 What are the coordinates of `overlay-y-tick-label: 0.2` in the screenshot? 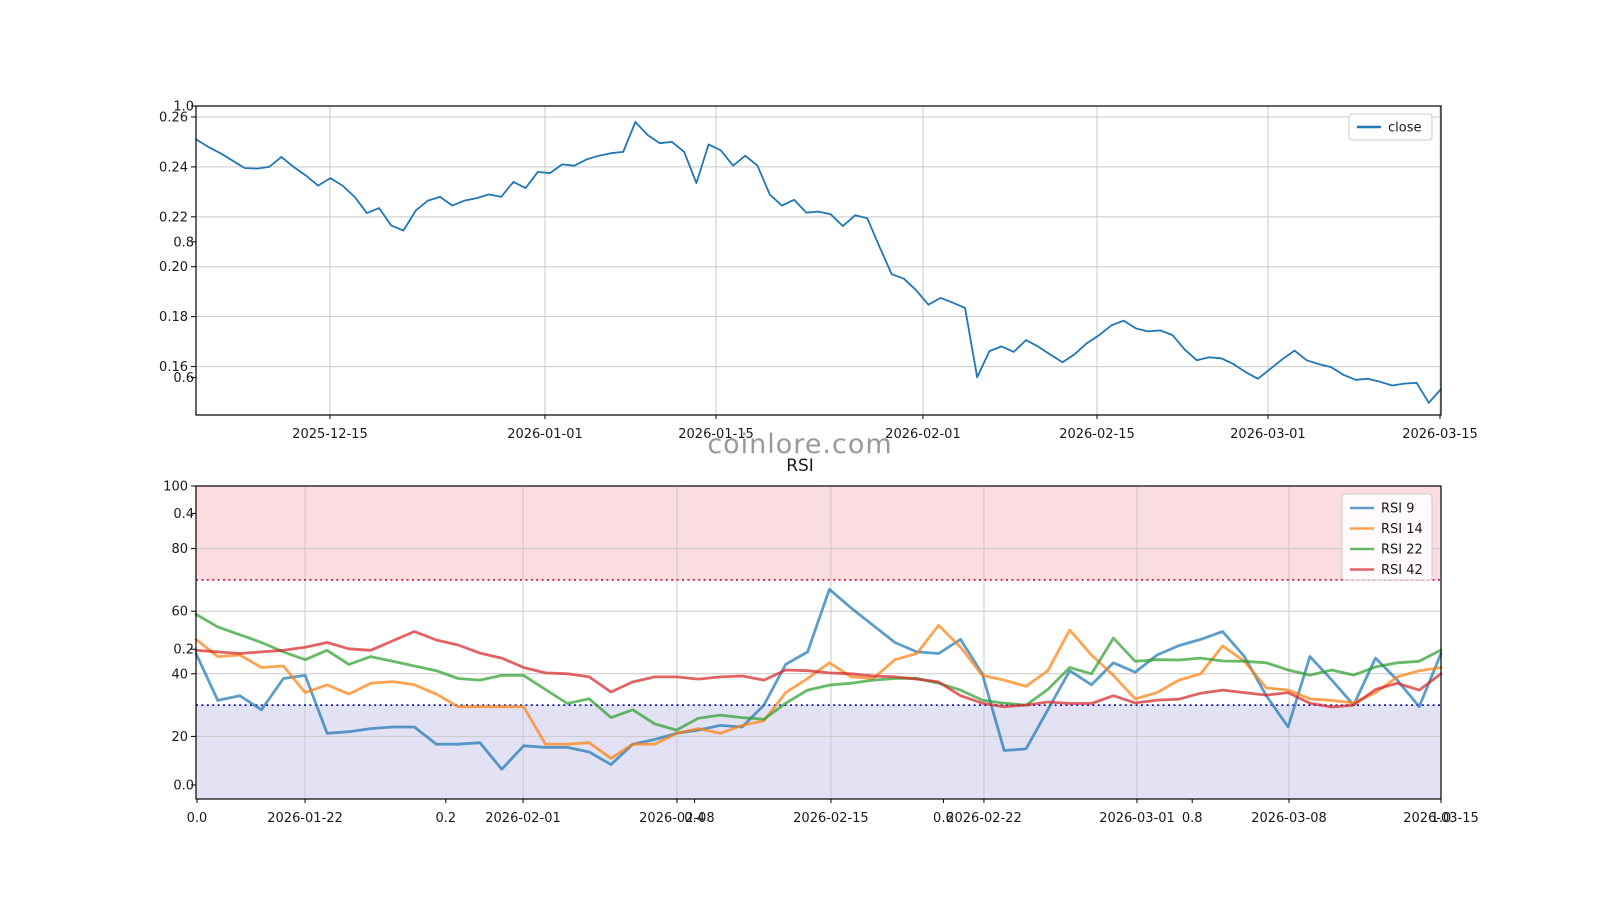 It's located at (183, 650).